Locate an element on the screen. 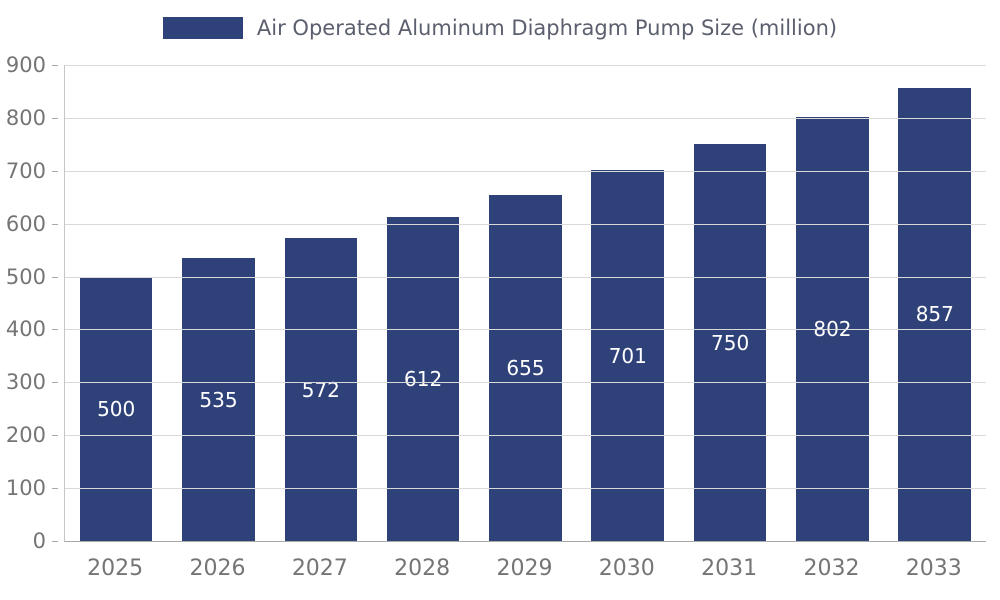 The image size is (1000, 600). bar-value-label: 802 is located at coordinates (832, 328).